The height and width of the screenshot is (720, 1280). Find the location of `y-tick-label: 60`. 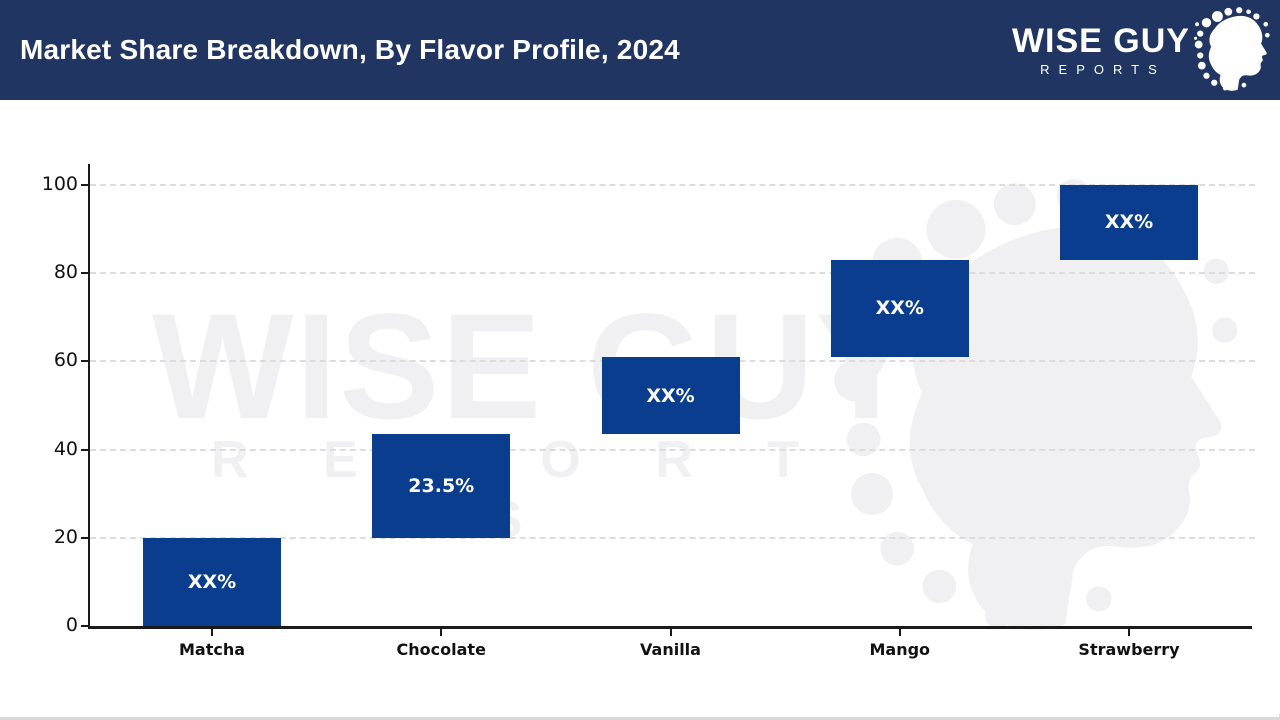

y-tick-label: 60 is located at coordinates (65, 360).